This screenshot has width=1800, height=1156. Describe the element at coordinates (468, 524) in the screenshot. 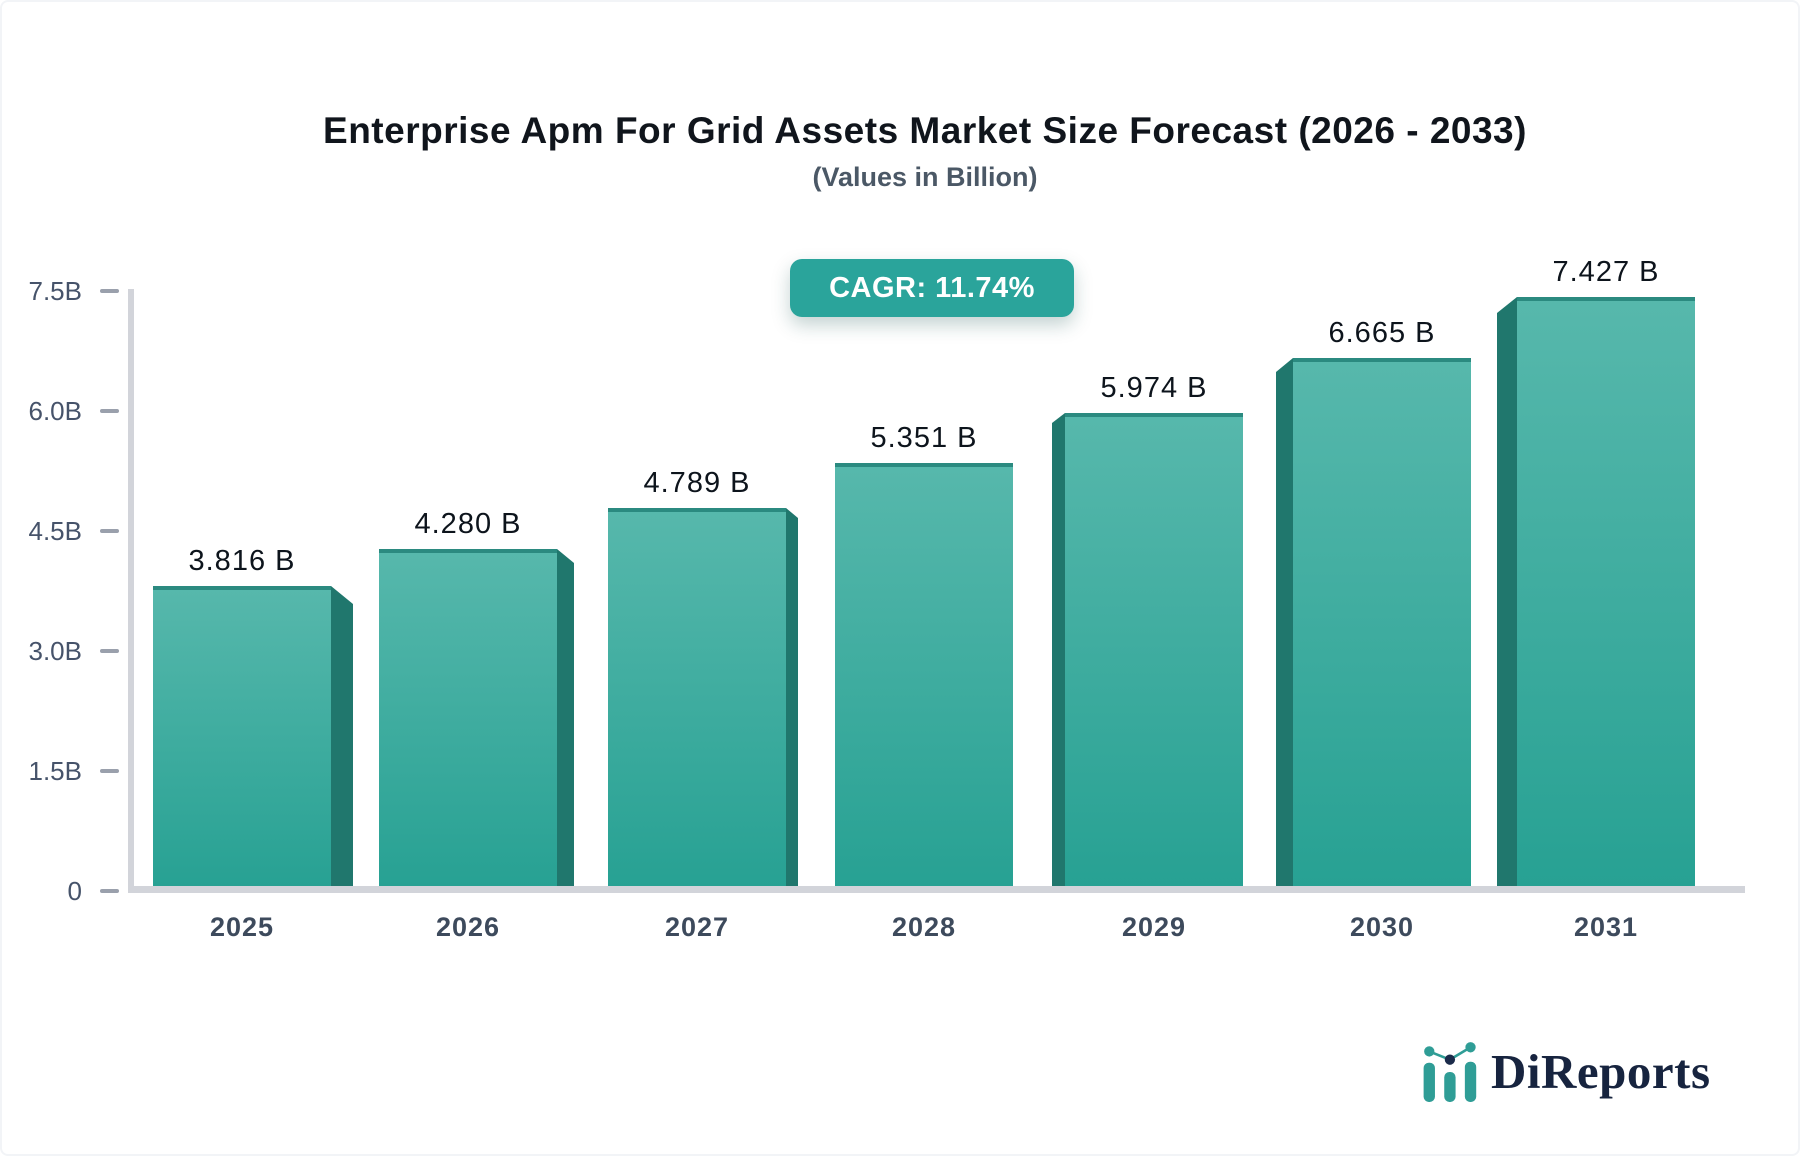

I see `bar-value-label: 4.280 B` at that location.